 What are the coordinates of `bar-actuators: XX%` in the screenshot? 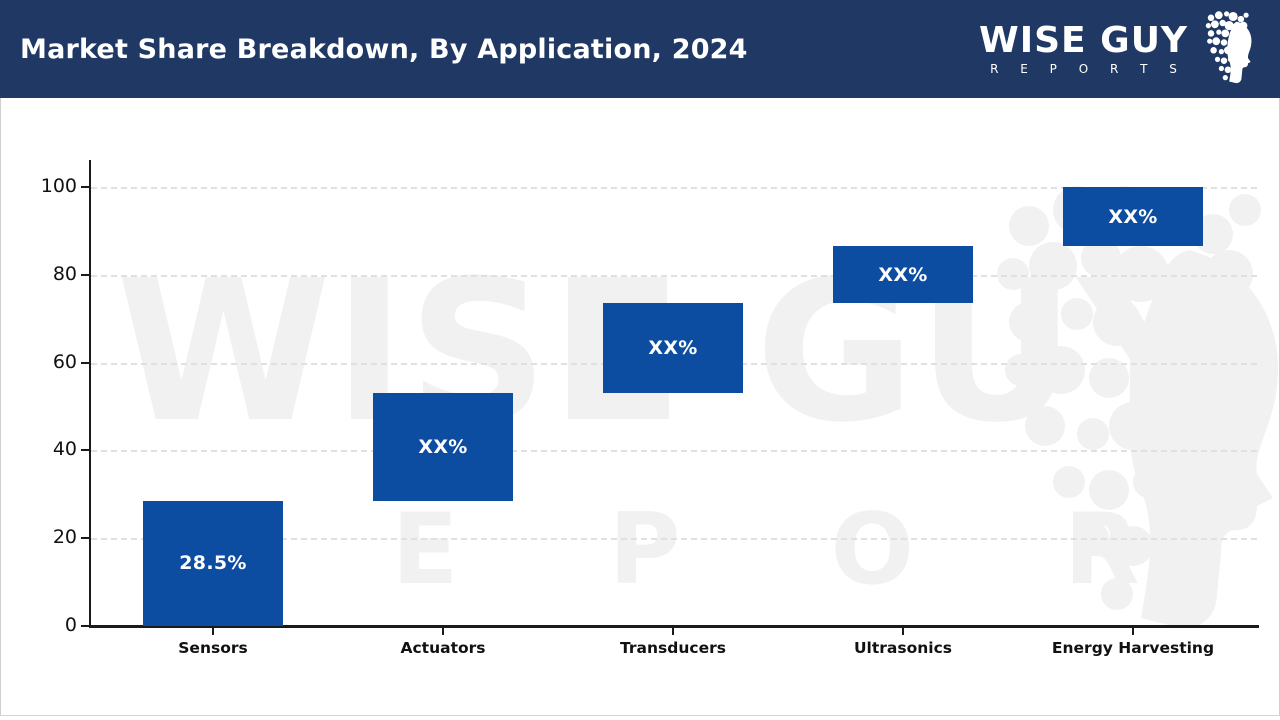 It's located at (443, 447).